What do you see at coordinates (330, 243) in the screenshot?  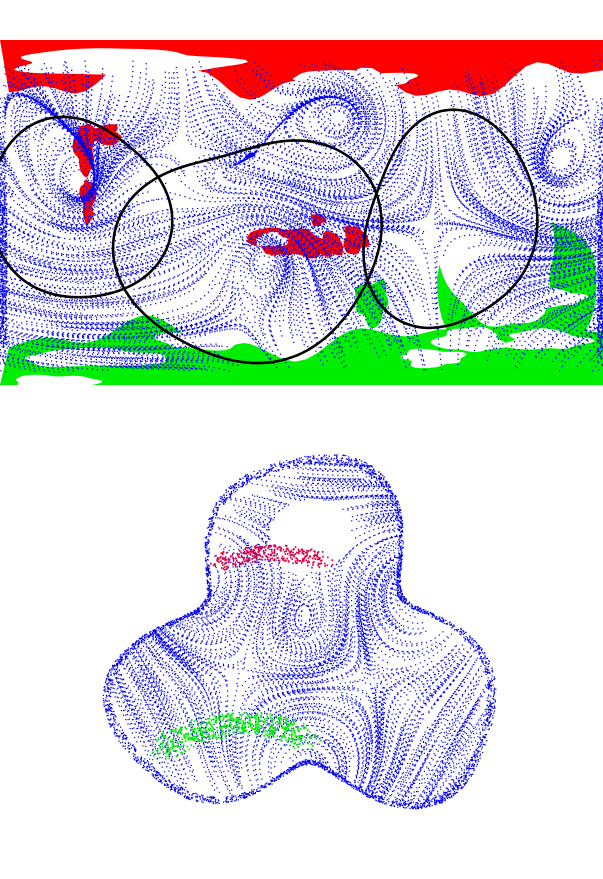 I see `positive-patch` at bounding box center [330, 243].